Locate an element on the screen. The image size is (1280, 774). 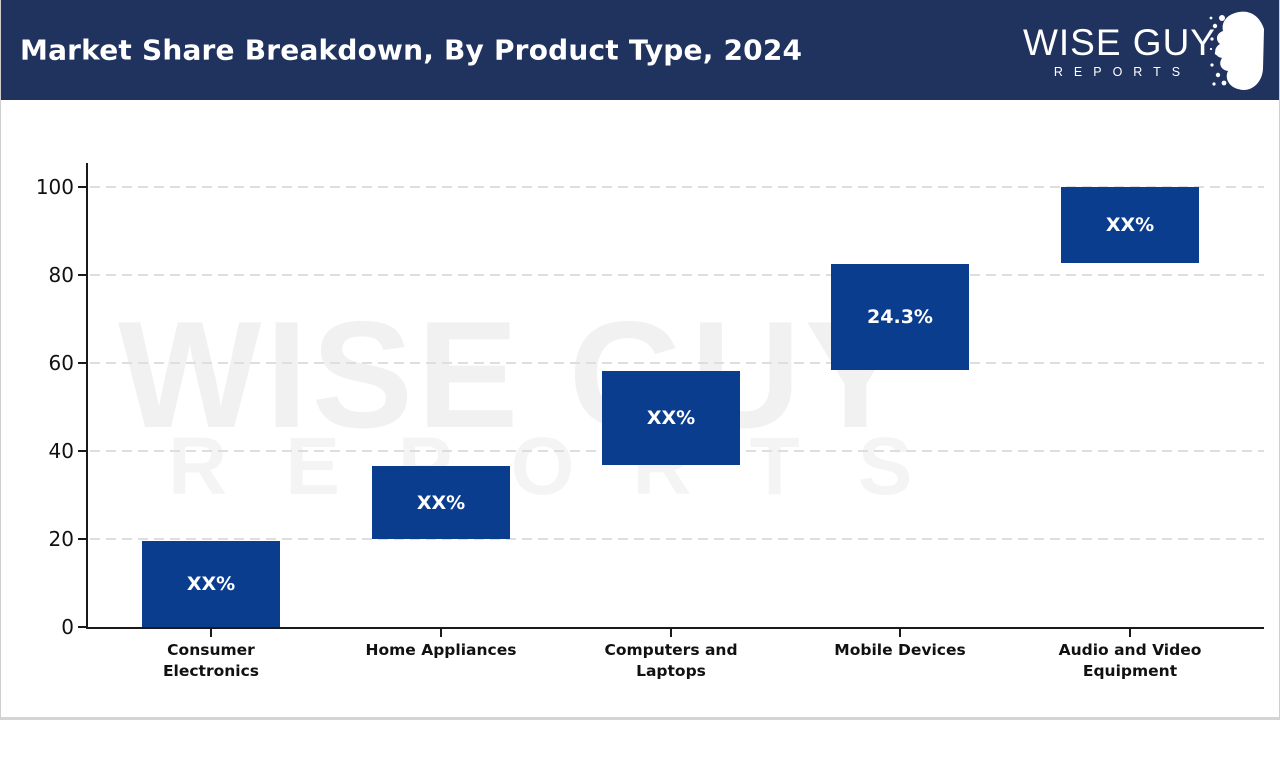
y-tick-label: 60 is located at coordinates (61, 363).